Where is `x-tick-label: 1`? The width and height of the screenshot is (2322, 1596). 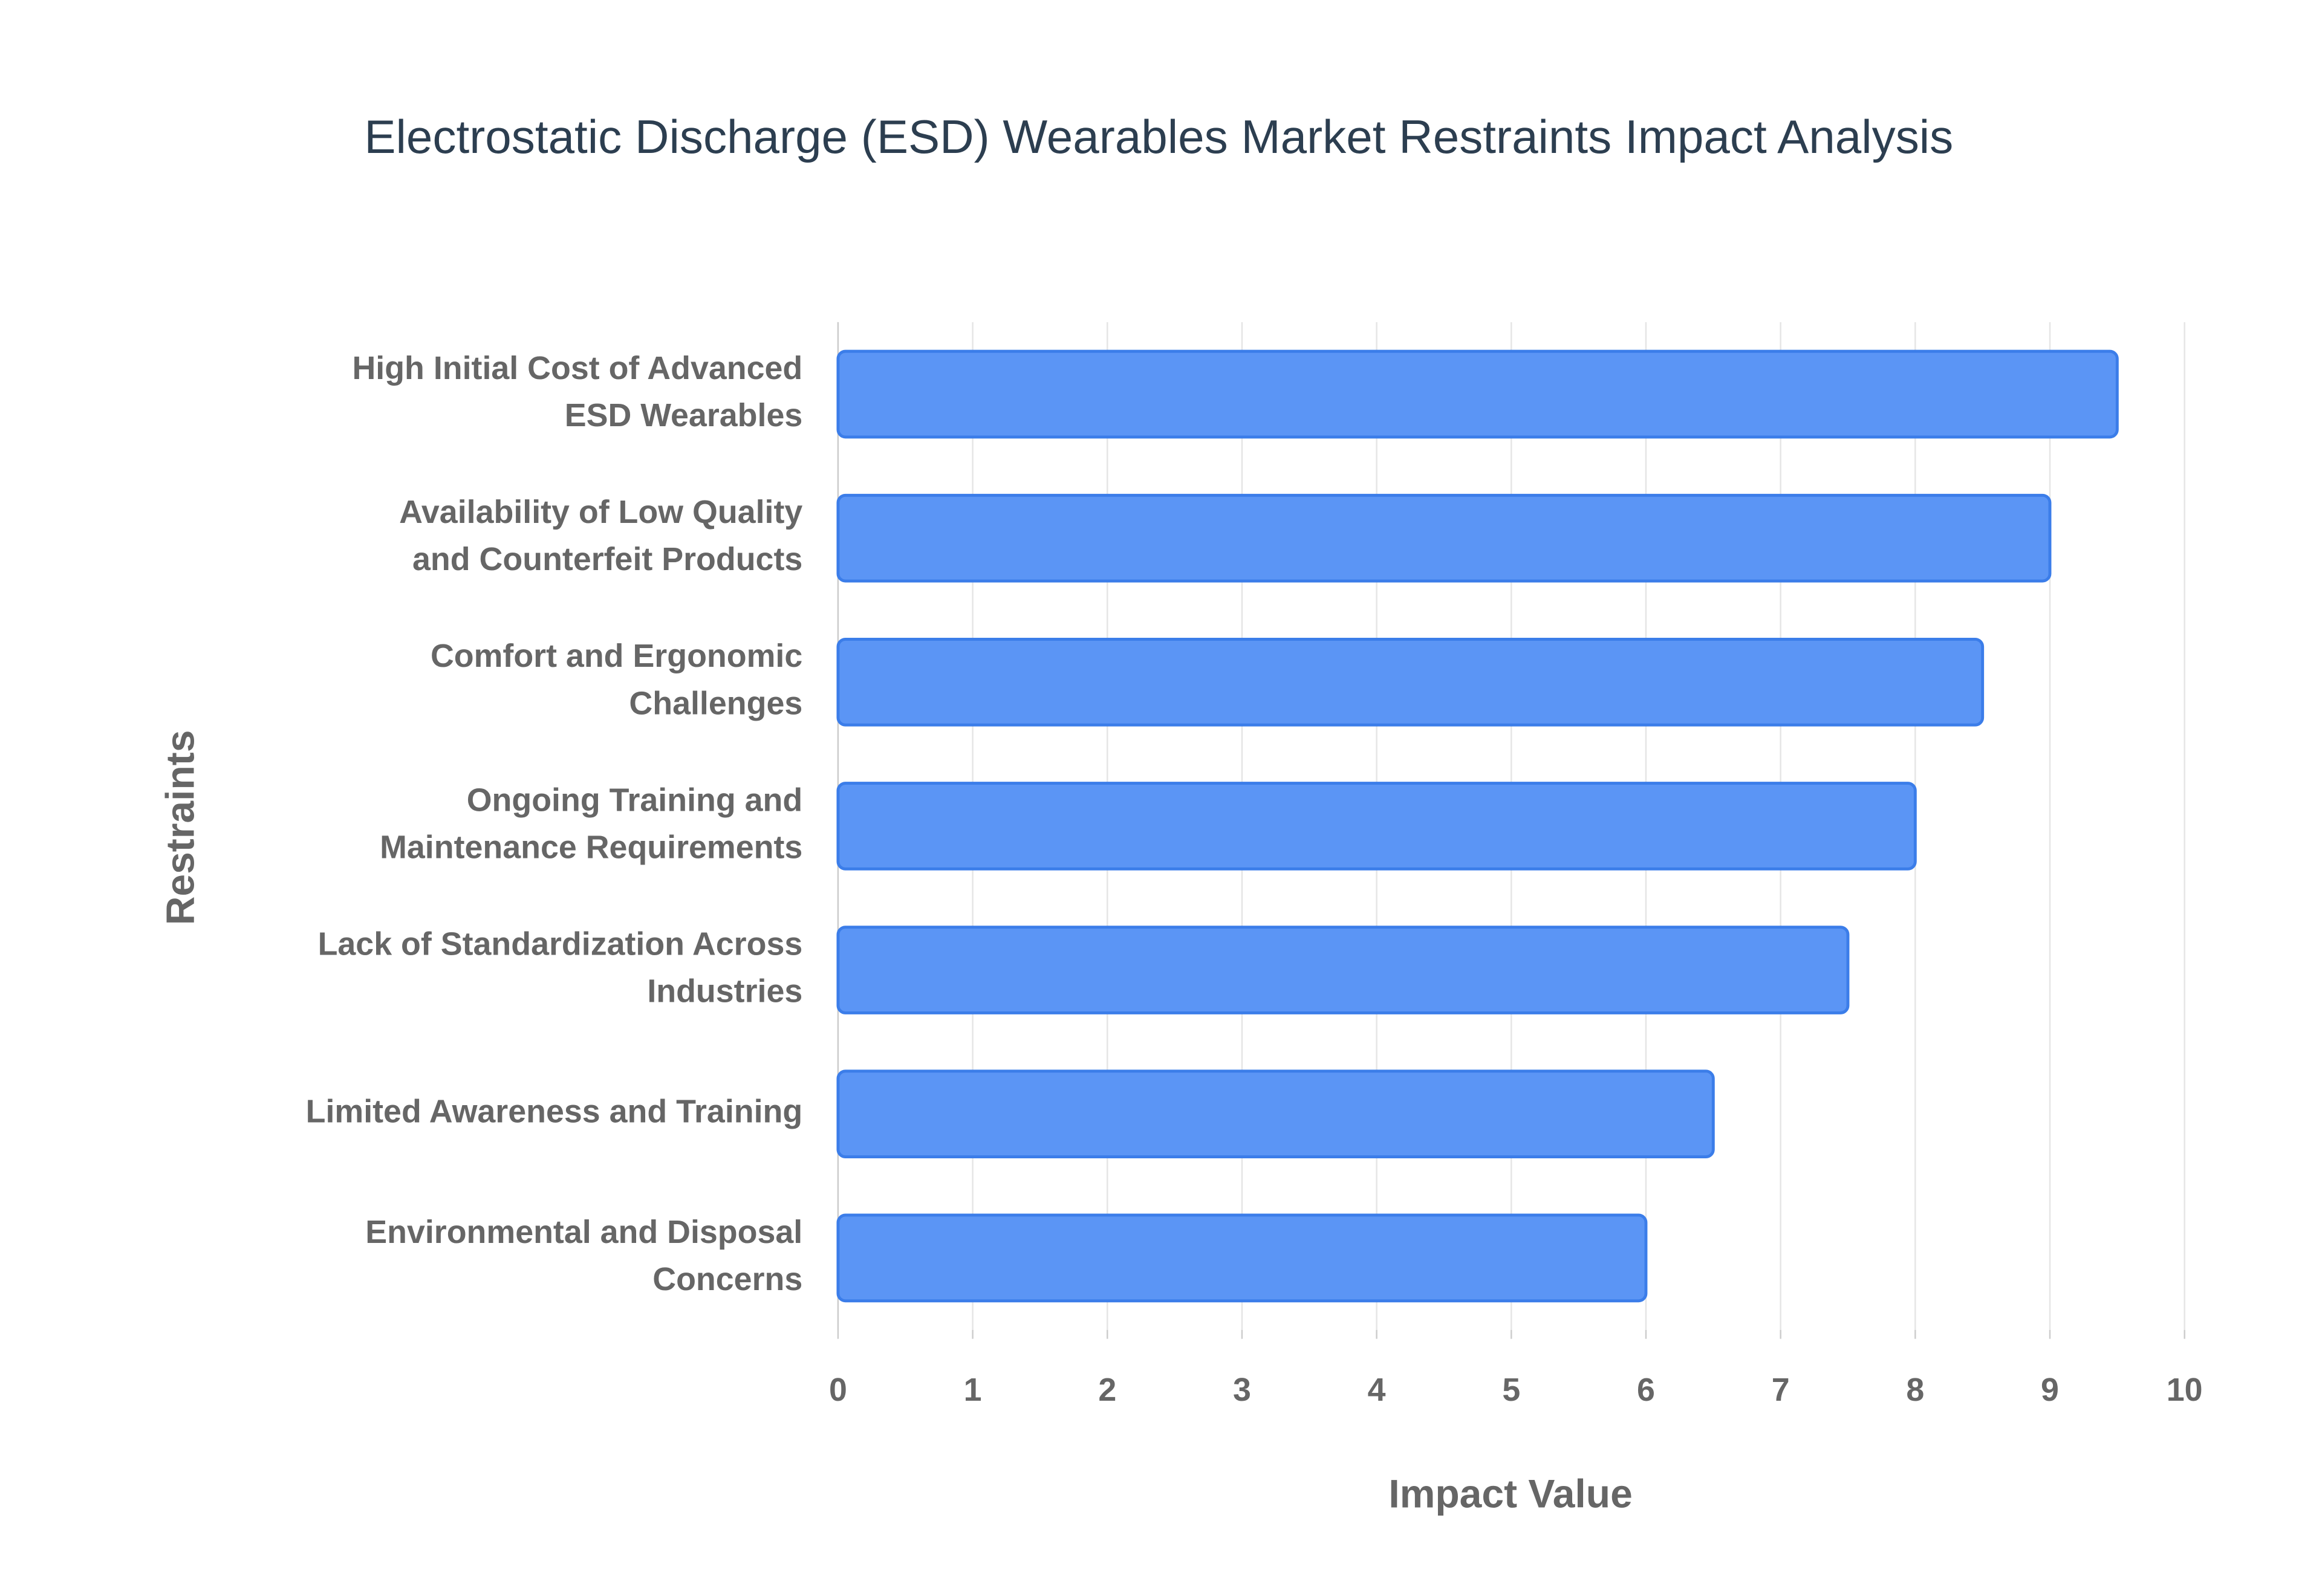 x-tick-label: 1 is located at coordinates (973, 1390).